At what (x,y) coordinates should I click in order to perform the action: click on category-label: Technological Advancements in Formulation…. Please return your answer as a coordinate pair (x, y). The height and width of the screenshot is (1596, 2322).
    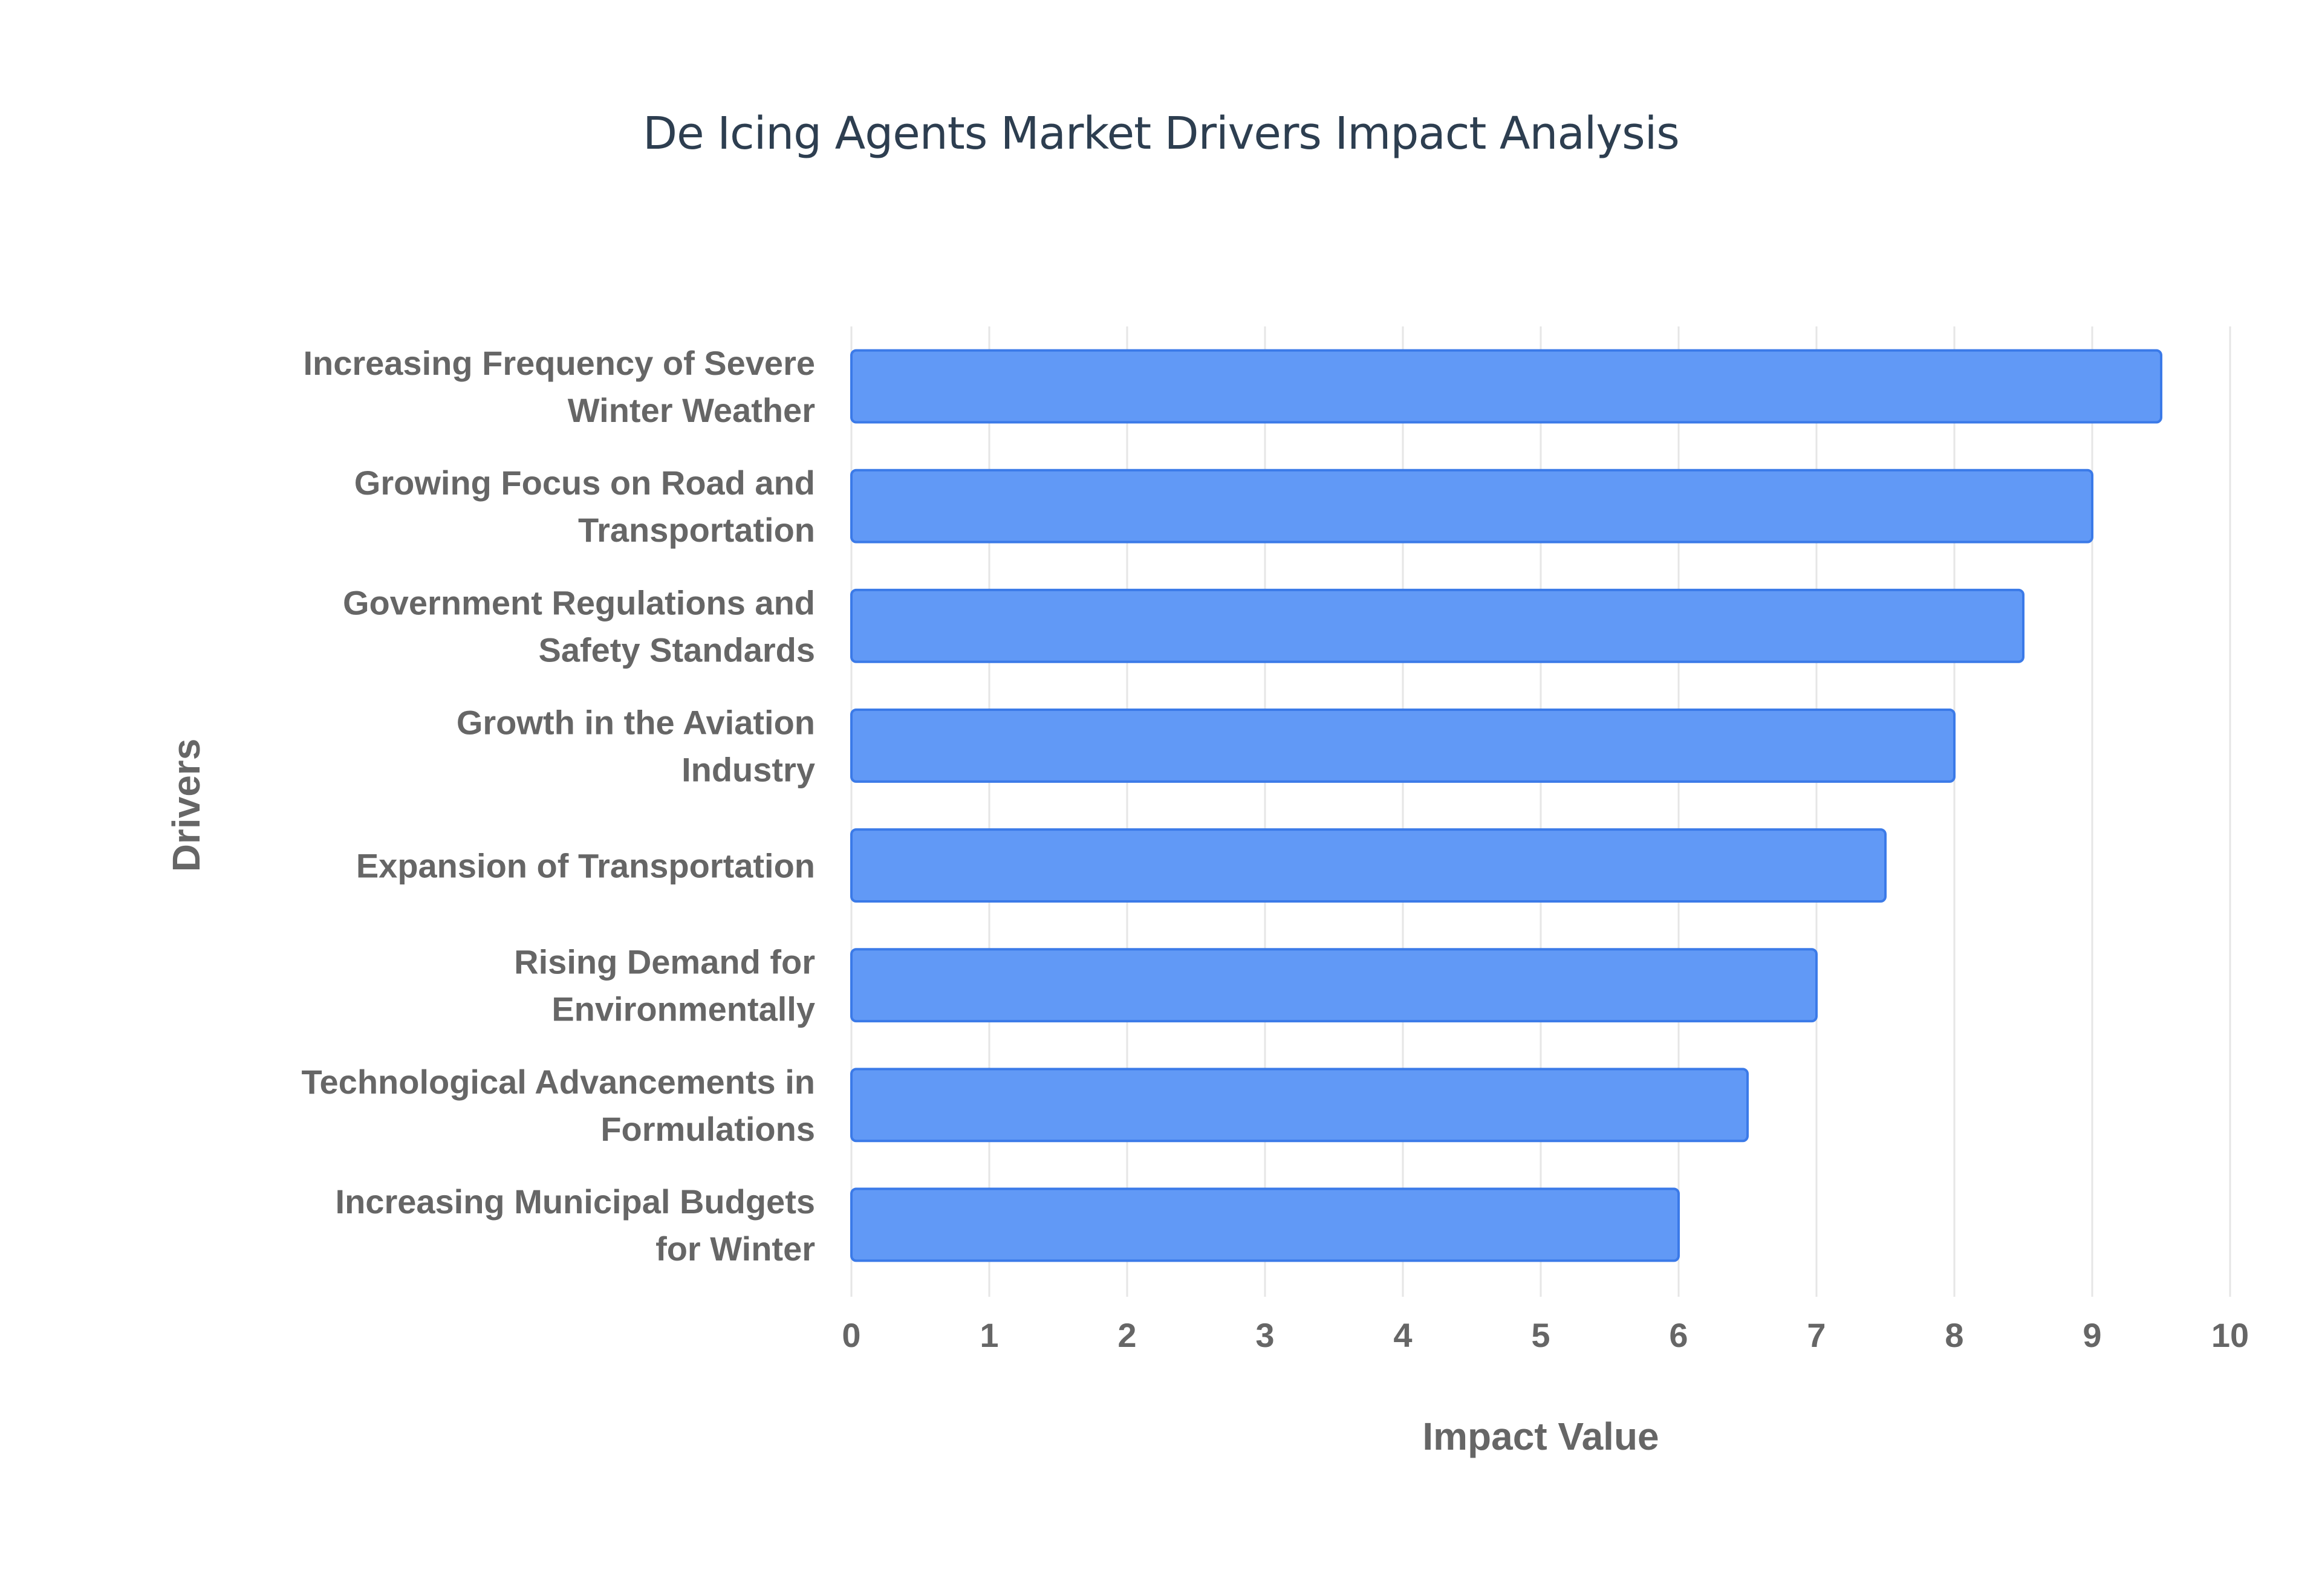
    Looking at the image, I should click on (558, 1105).